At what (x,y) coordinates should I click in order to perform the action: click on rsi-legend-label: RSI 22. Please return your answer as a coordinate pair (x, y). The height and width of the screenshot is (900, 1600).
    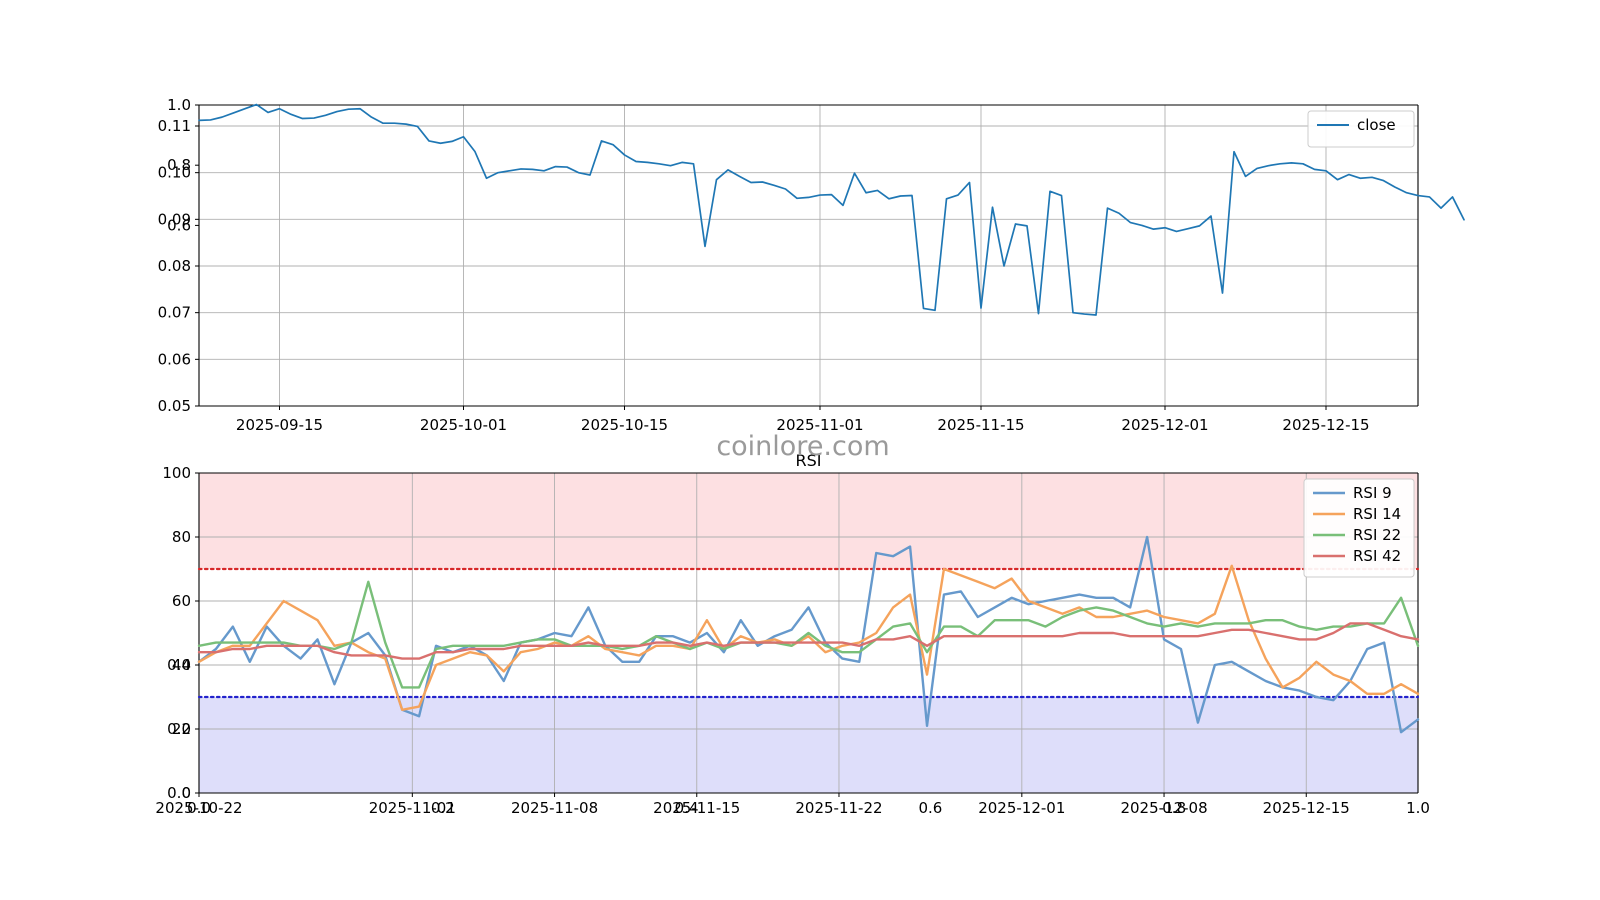
    Looking at the image, I should click on (1377, 535).